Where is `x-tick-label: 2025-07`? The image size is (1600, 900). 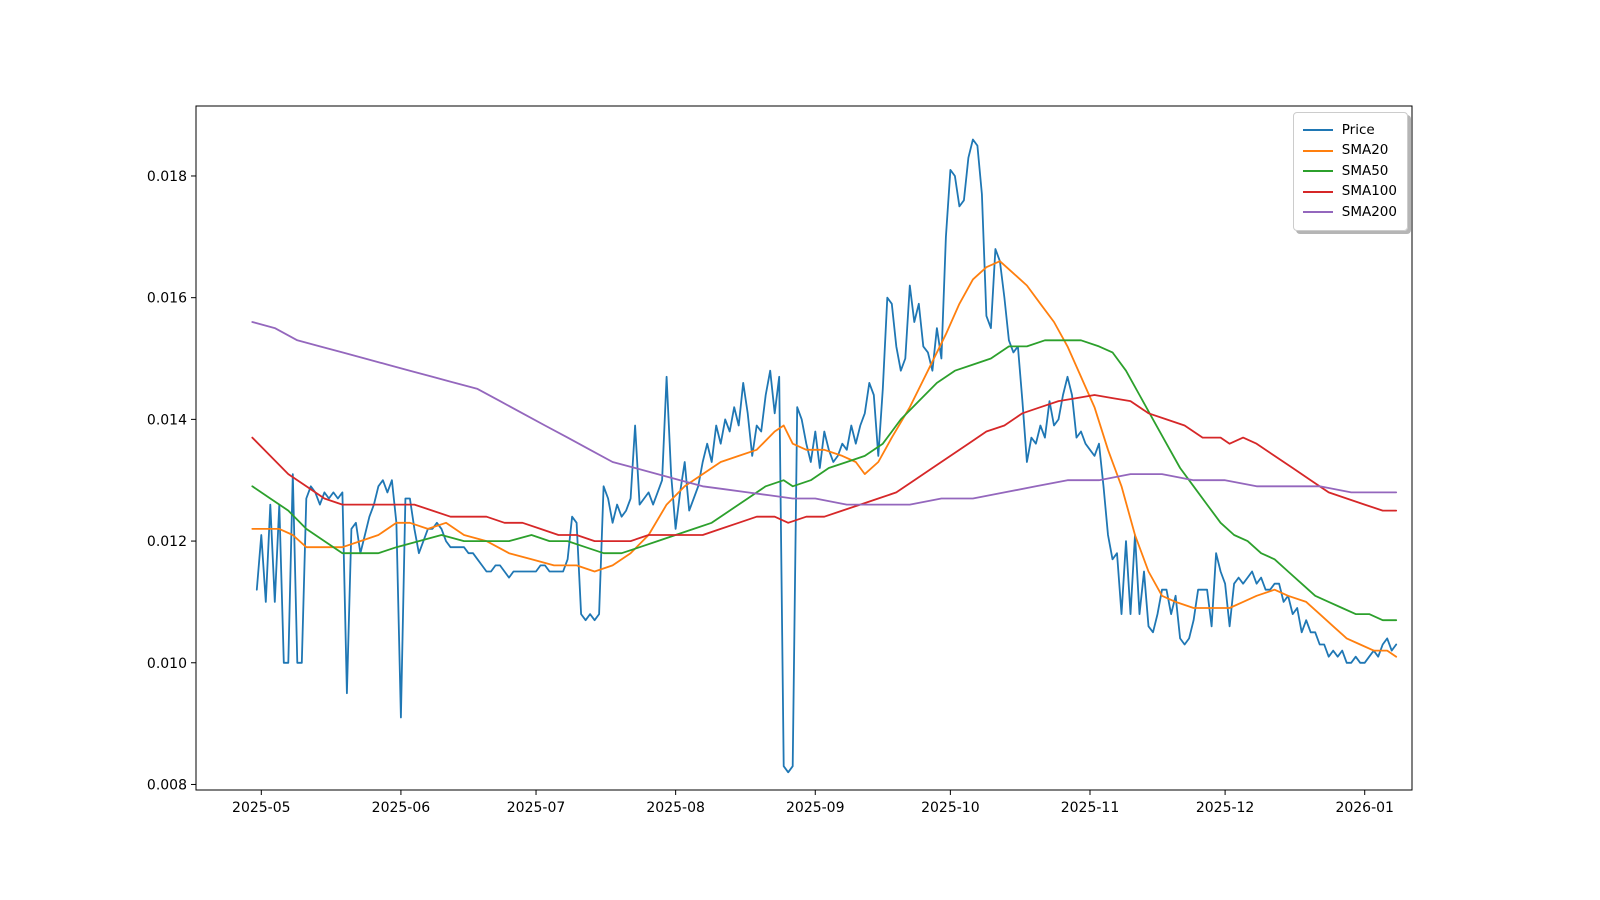 x-tick-label: 2025-07 is located at coordinates (536, 808).